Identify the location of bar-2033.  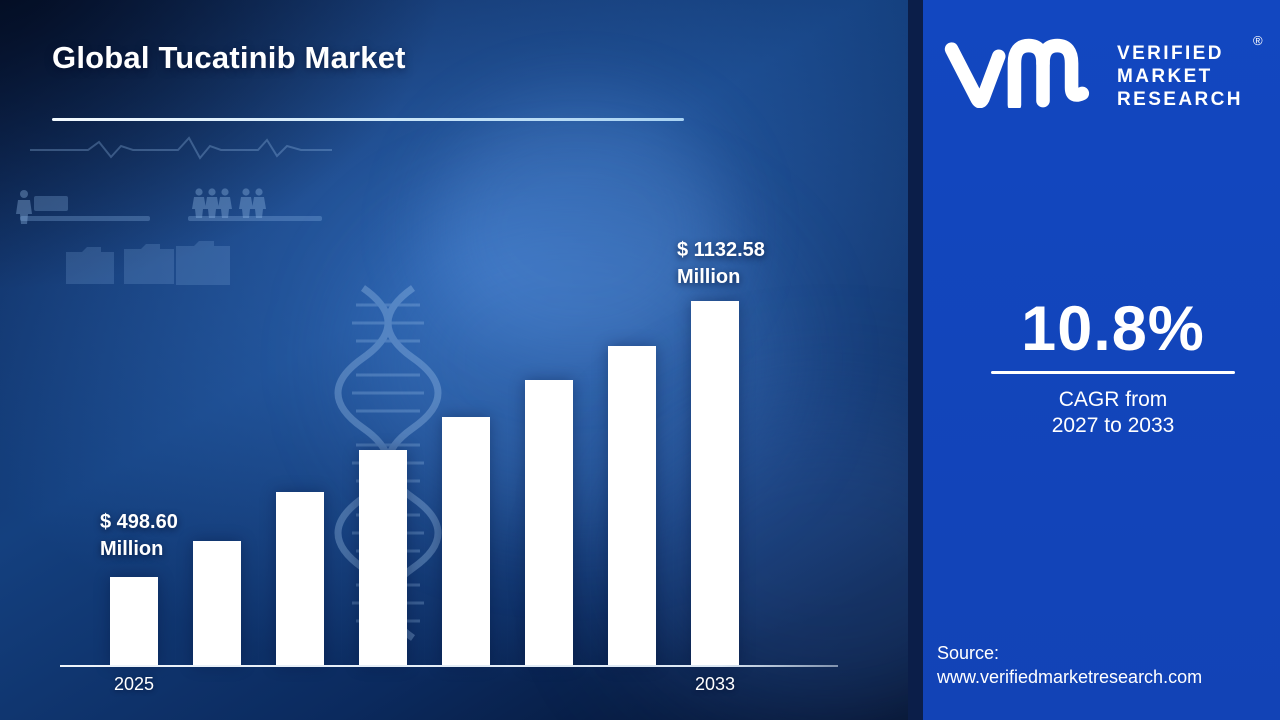
(715, 483).